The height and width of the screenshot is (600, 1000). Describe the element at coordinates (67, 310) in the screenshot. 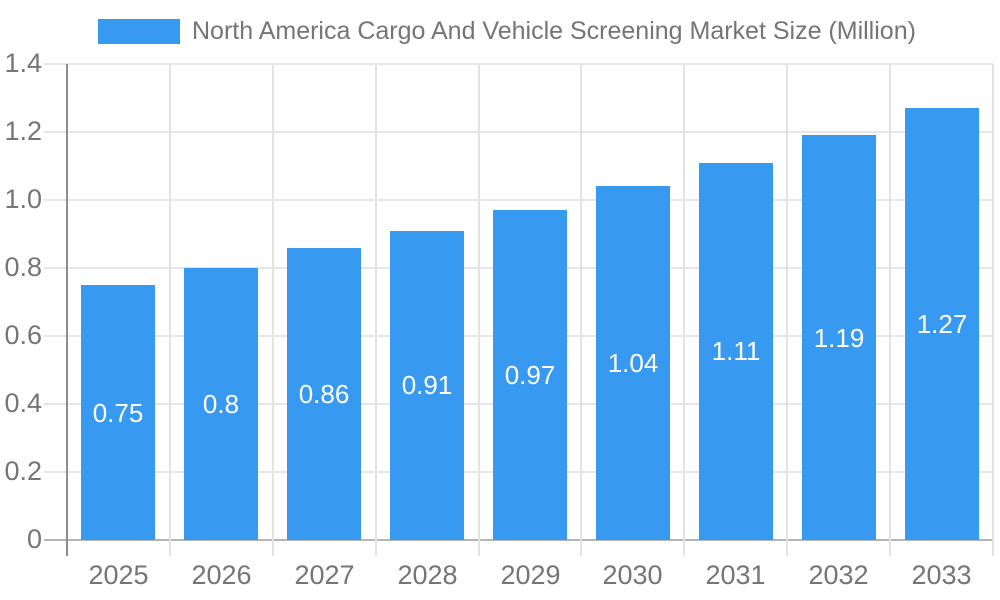

I see `y-axis-line` at that location.